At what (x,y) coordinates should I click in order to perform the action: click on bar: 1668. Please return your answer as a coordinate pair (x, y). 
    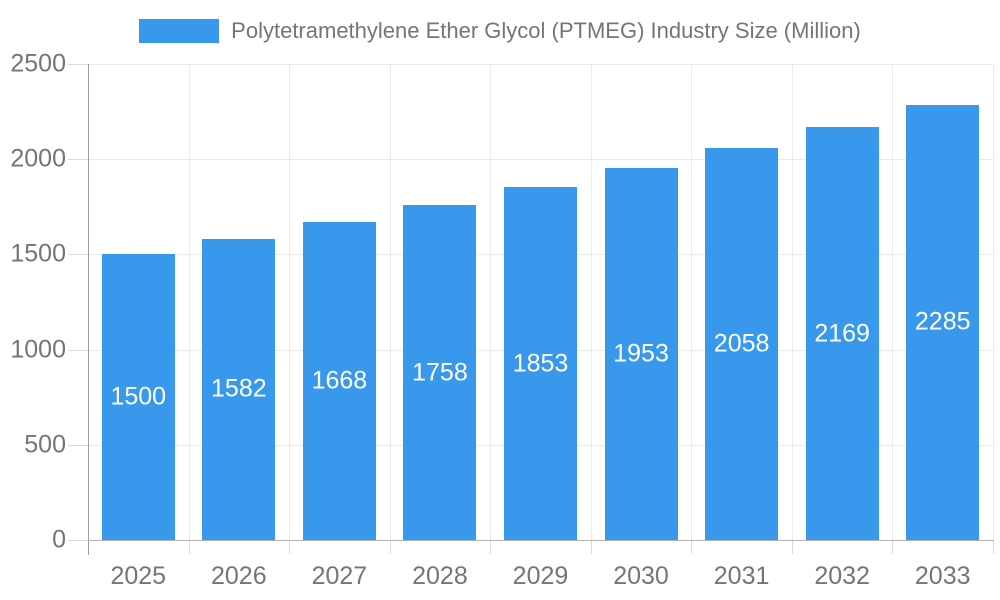
    Looking at the image, I should click on (339, 381).